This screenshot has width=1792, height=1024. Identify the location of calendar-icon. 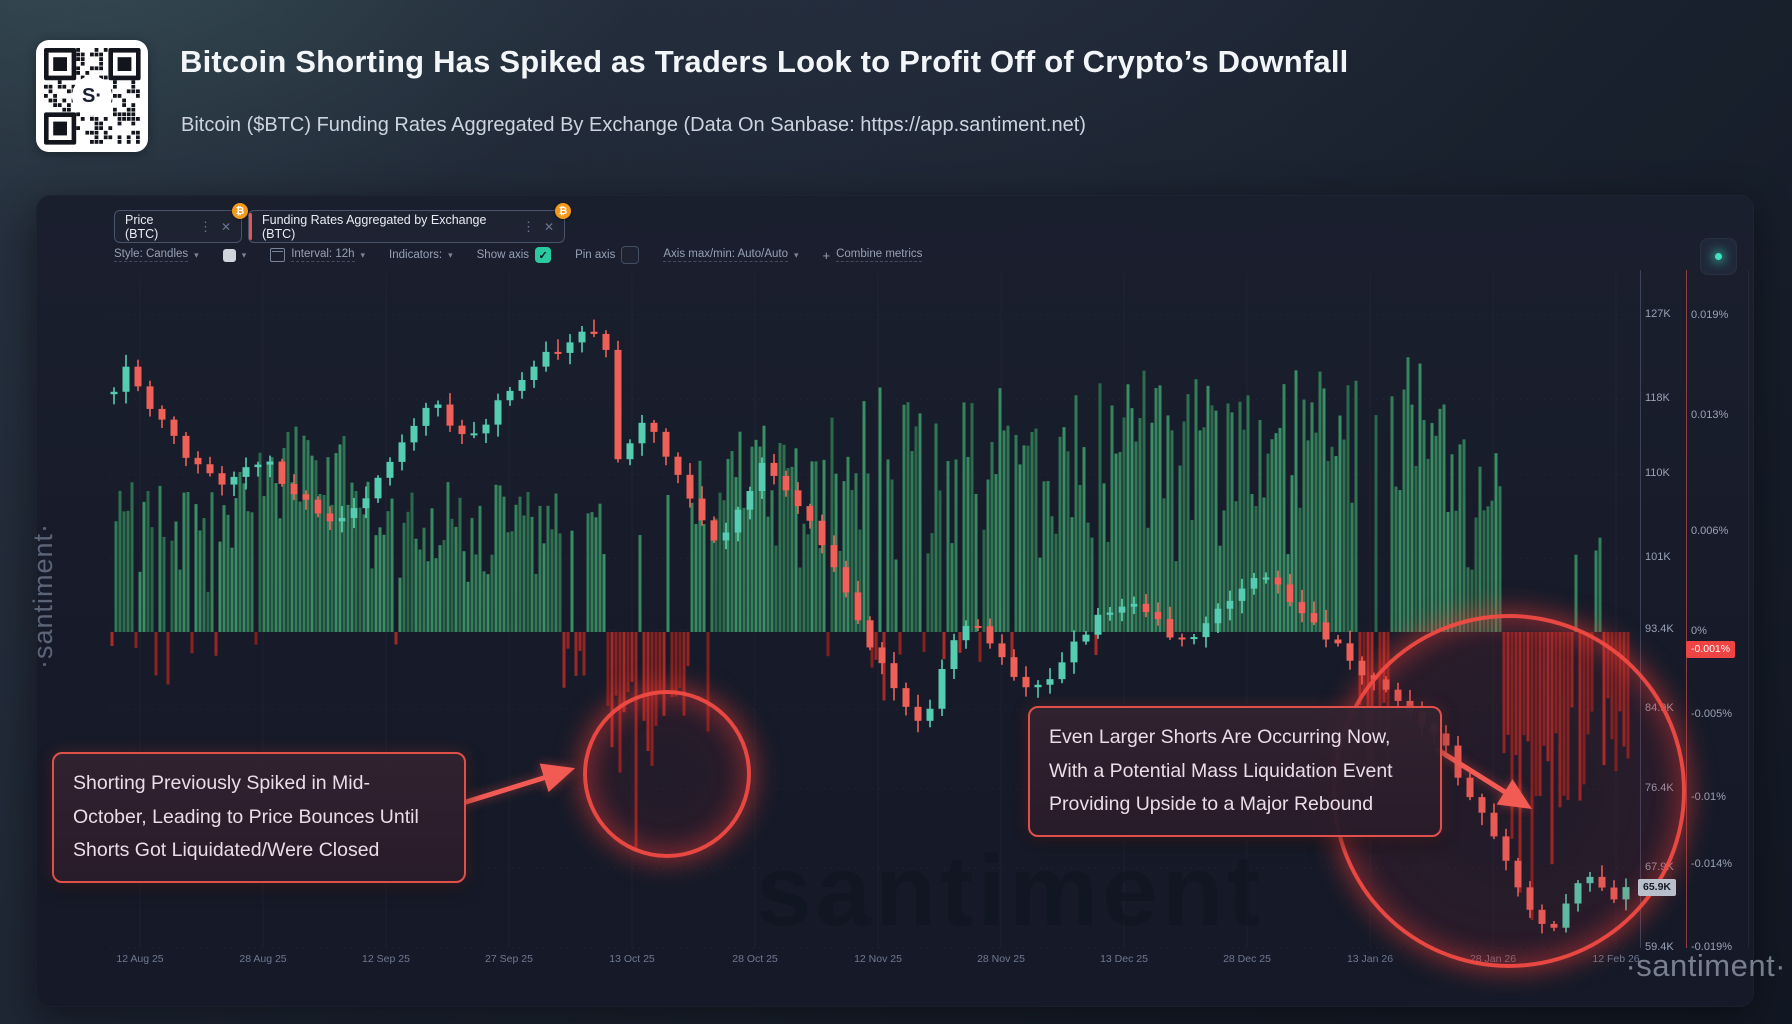
(278, 255).